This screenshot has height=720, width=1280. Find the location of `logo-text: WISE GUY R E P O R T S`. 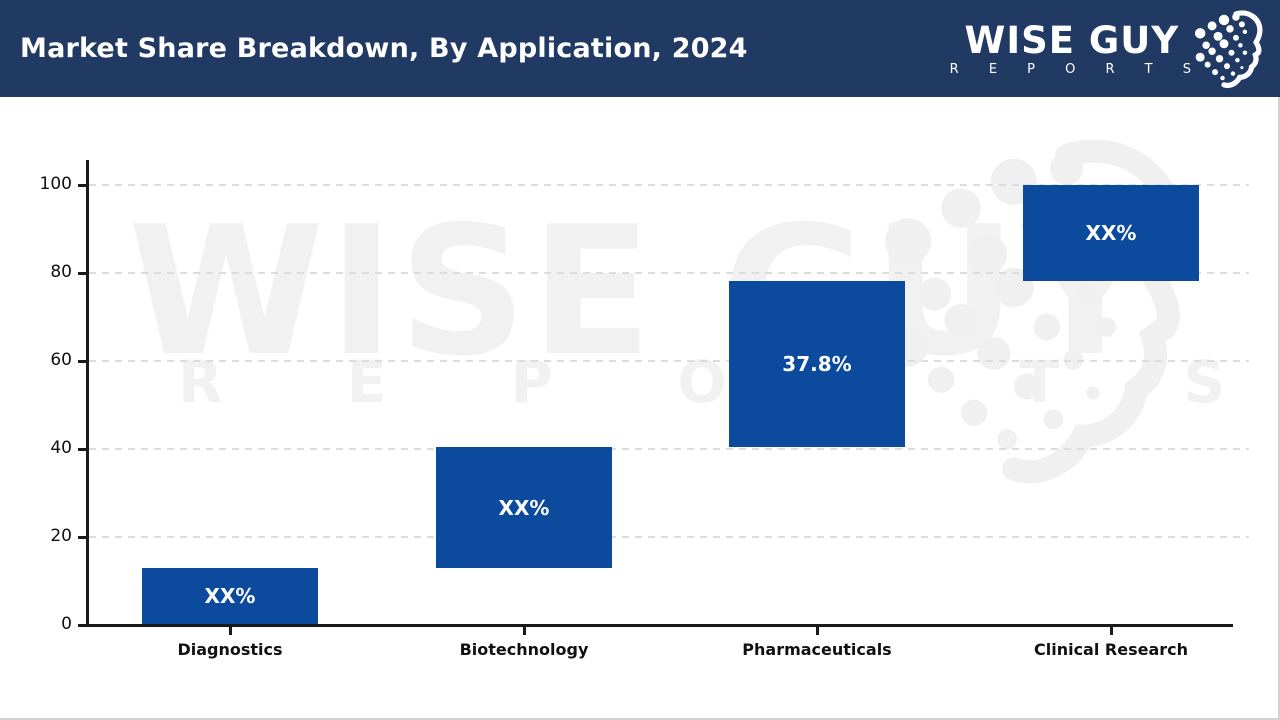

logo-text: WISE GUY R E P O R T S is located at coordinates (1072, 49).